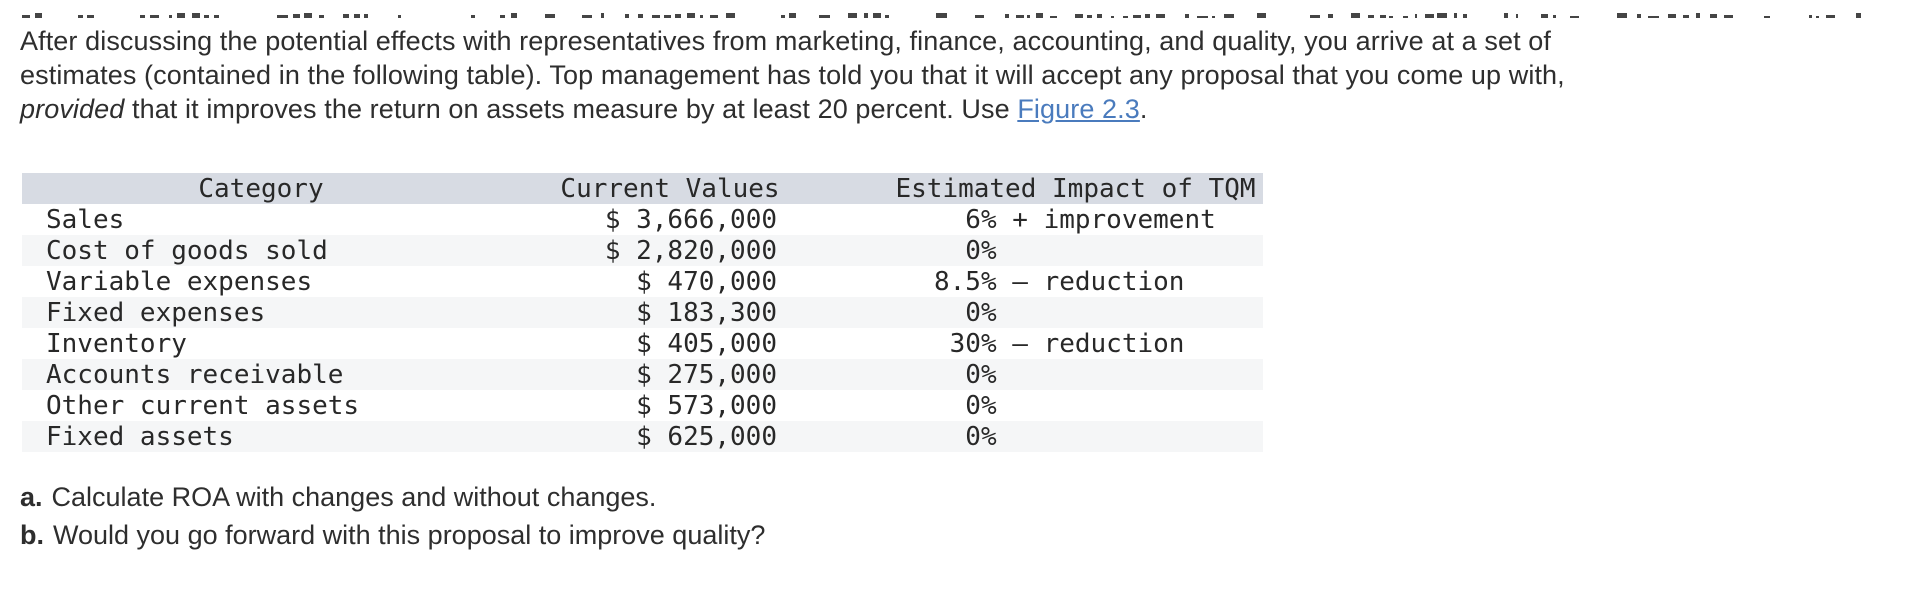  Describe the element at coordinates (690, 219) in the screenshot. I see `current-value-cell: $ 3,666,000` at that location.